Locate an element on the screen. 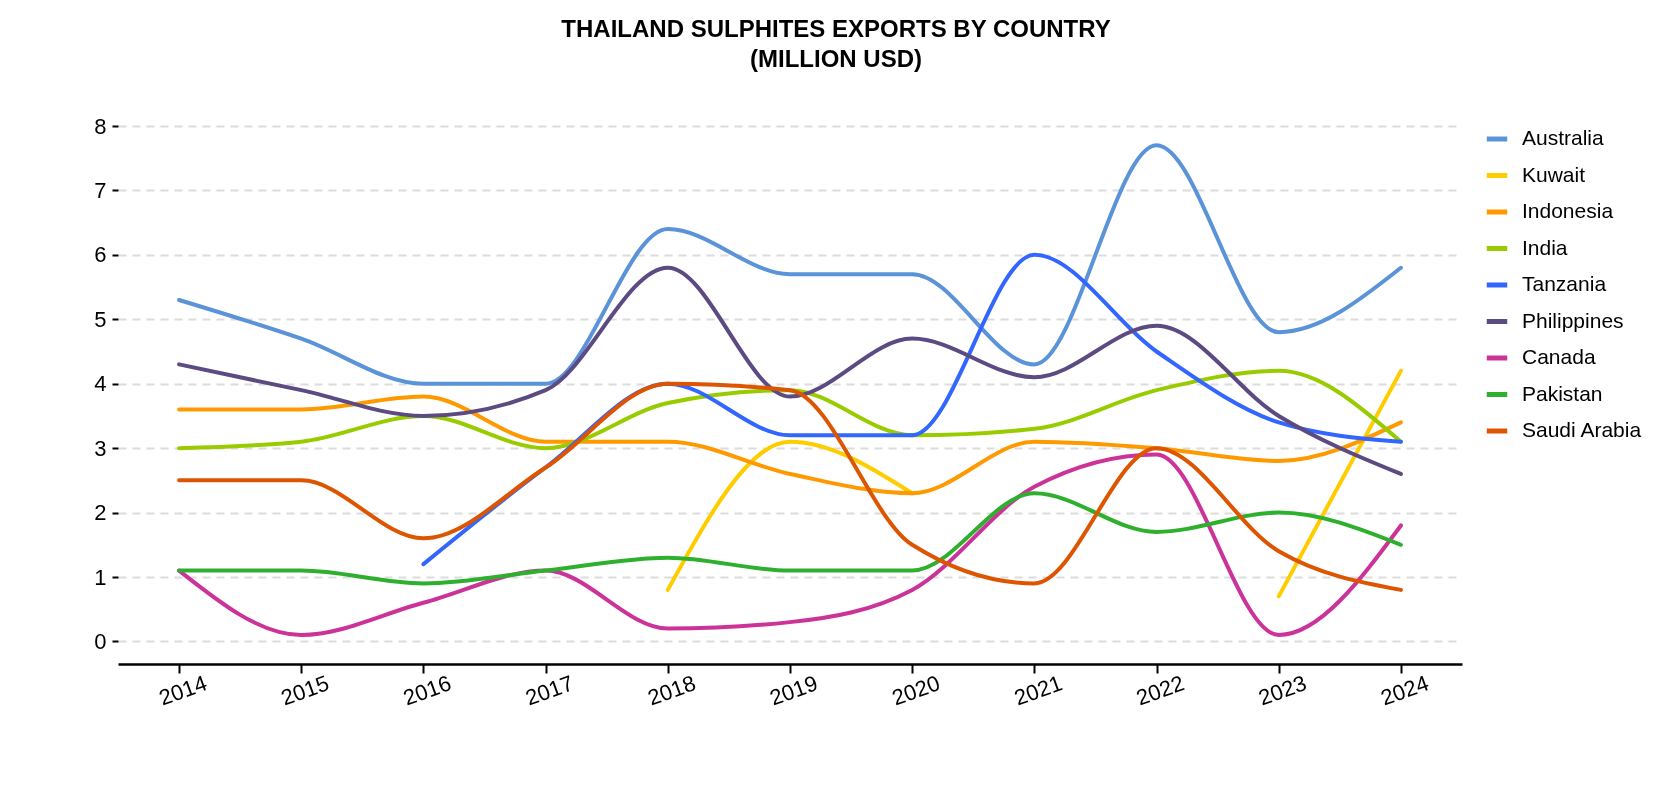 The image size is (1680, 800). x-tick-label: 2018 is located at coordinates (671, 690).